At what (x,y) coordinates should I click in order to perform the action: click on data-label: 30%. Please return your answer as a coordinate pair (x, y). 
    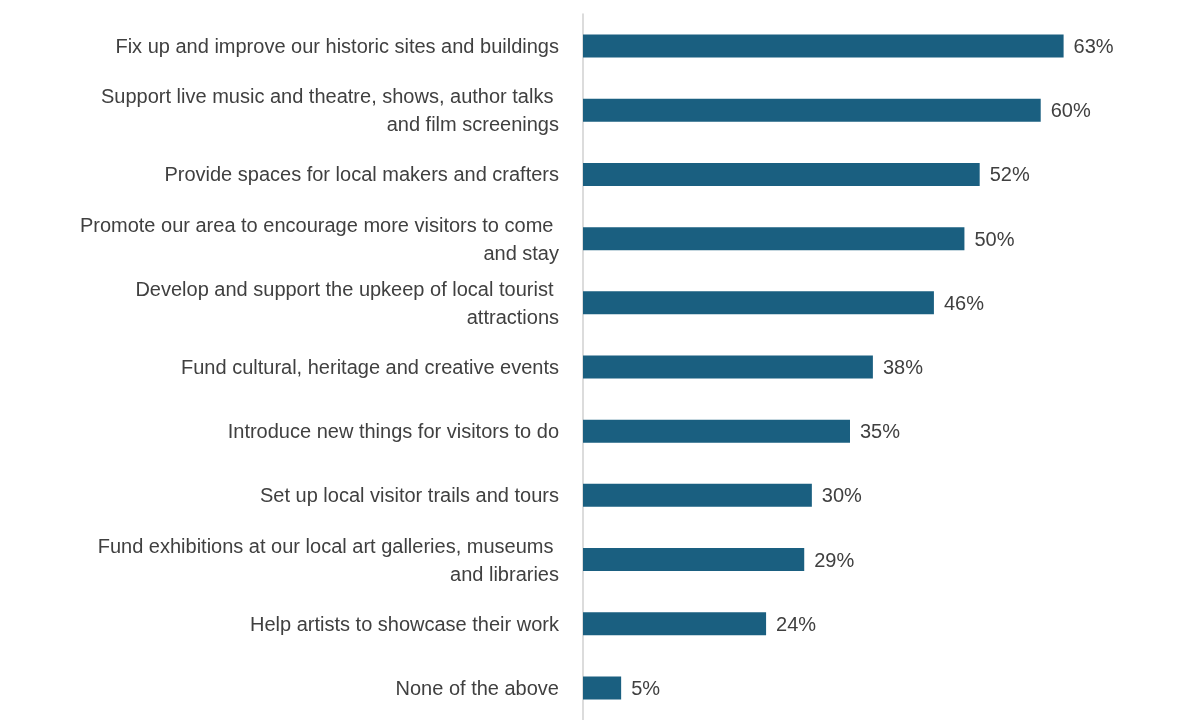
    Looking at the image, I should click on (842, 495).